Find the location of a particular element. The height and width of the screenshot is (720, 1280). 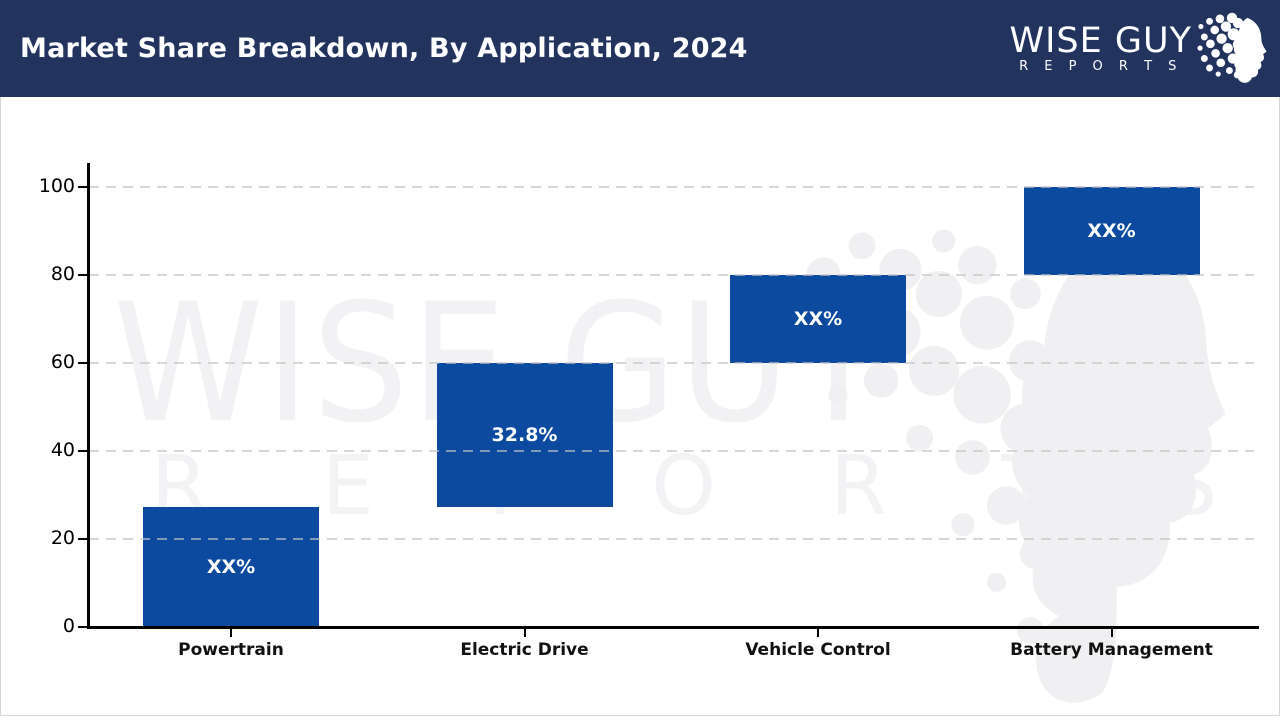

y-axis-line is located at coordinates (88, 396).